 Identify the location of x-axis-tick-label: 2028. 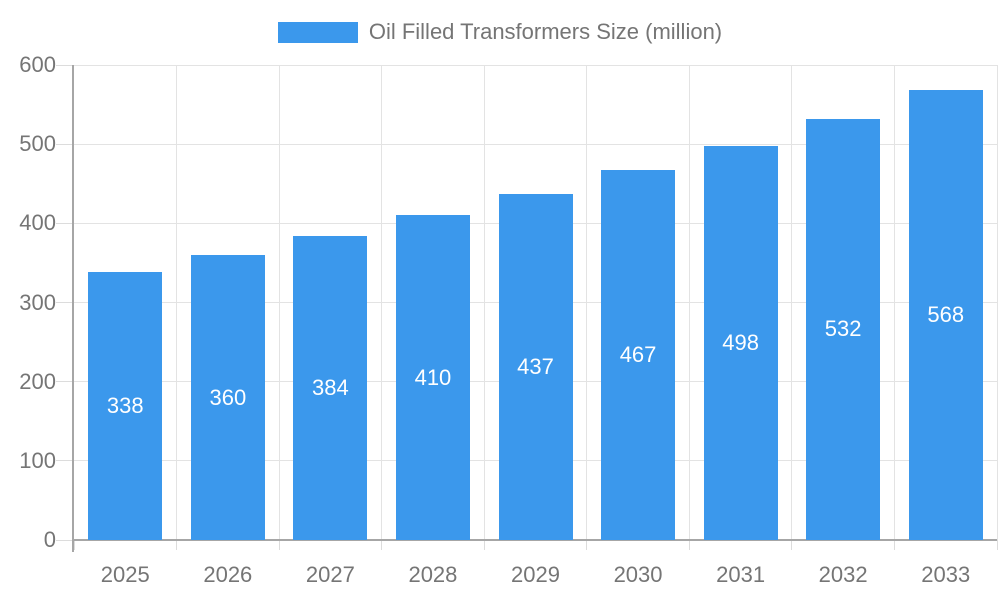
(433, 574).